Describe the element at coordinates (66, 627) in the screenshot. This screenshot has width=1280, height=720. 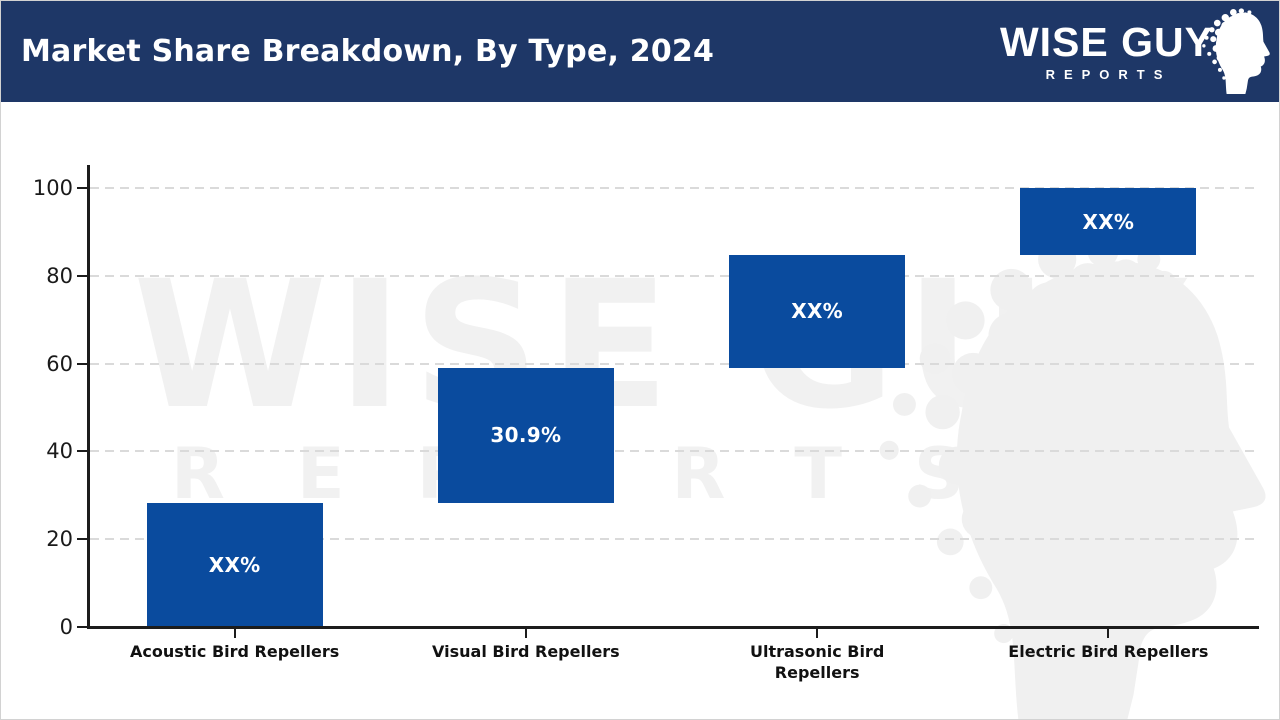
I see `y-tick-label: 0` at that location.